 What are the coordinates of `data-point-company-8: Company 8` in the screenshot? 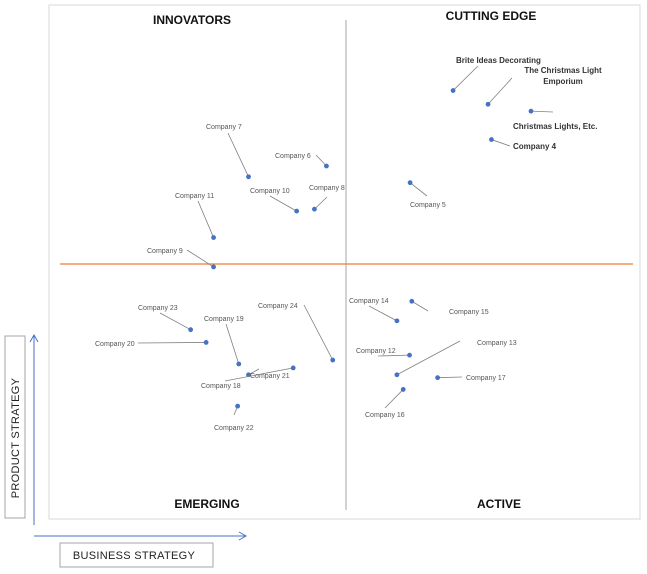 It's located at (327, 198).